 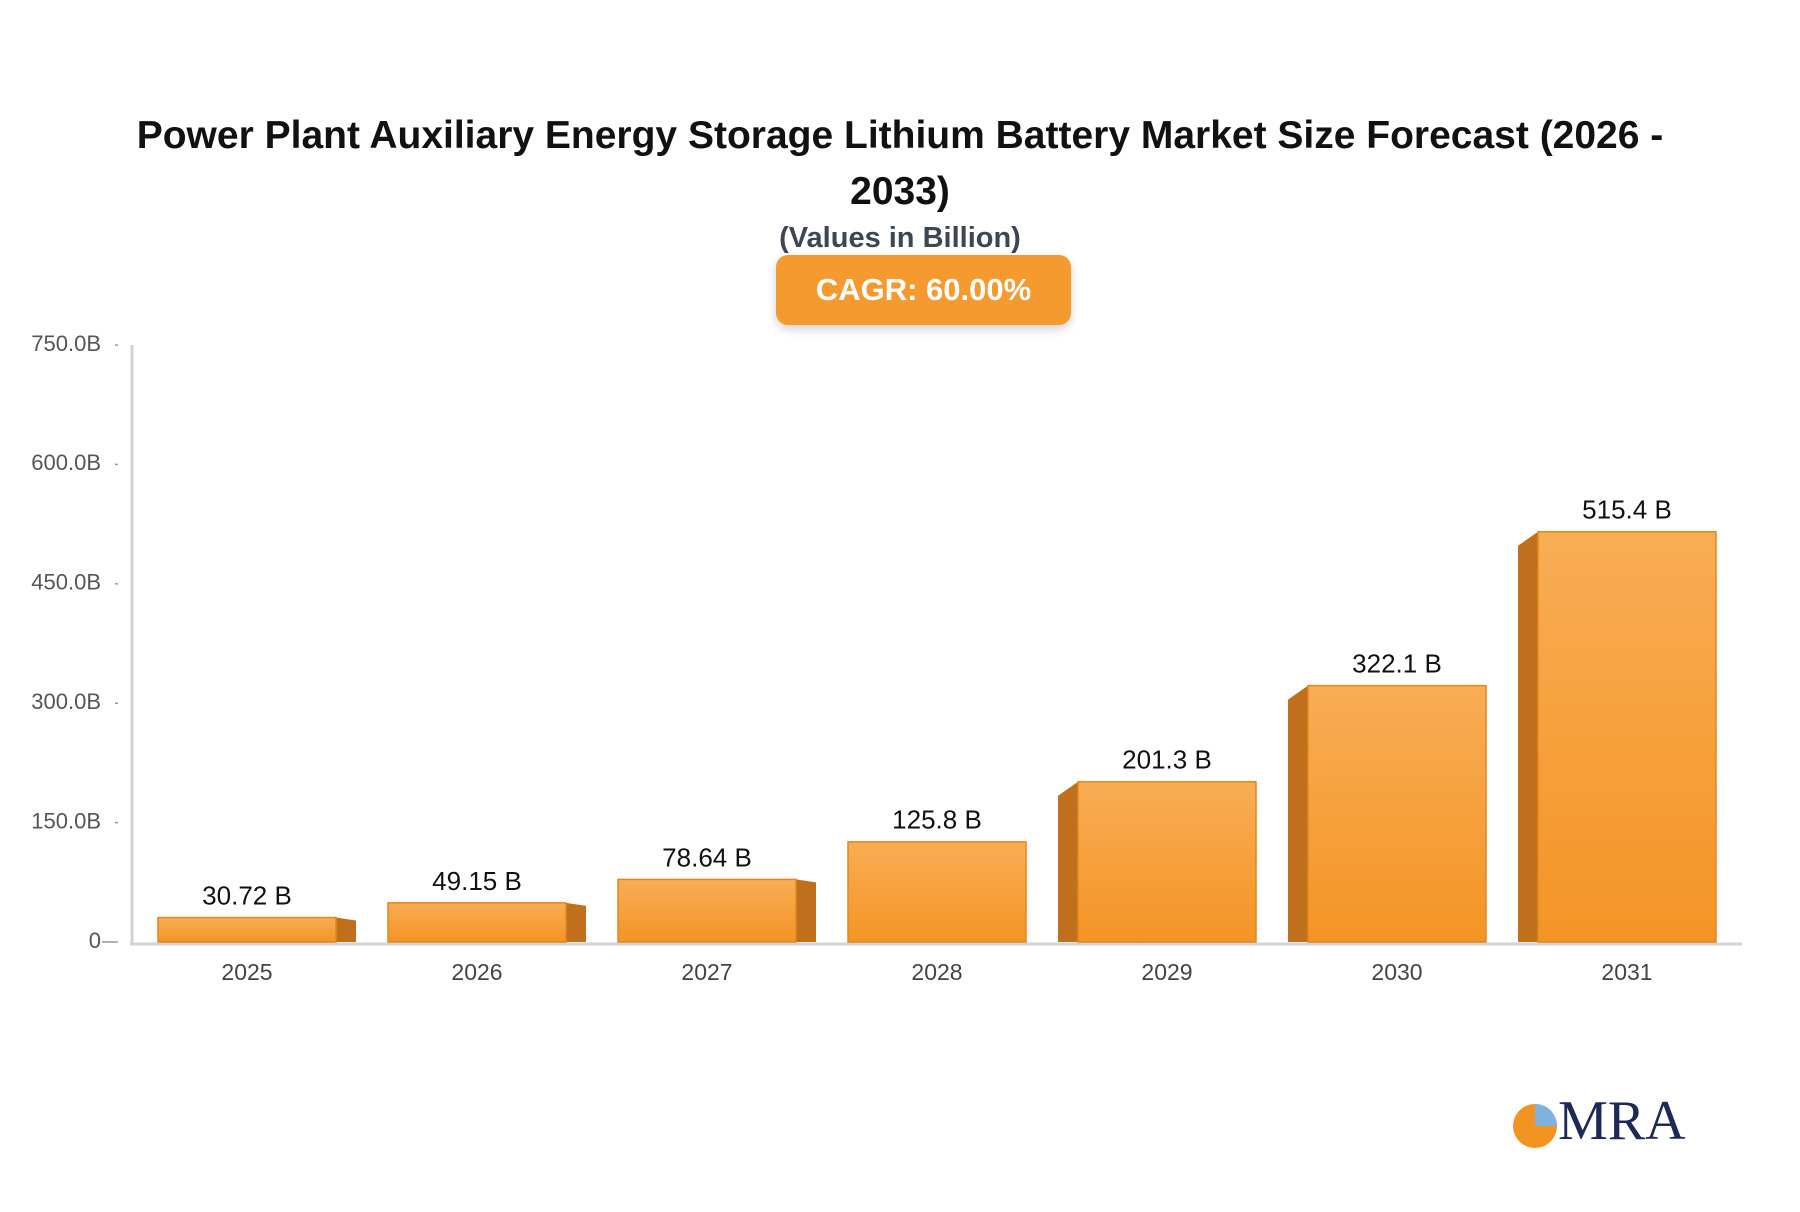 I want to click on value-label: 30.72 B, so click(x=247, y=895).